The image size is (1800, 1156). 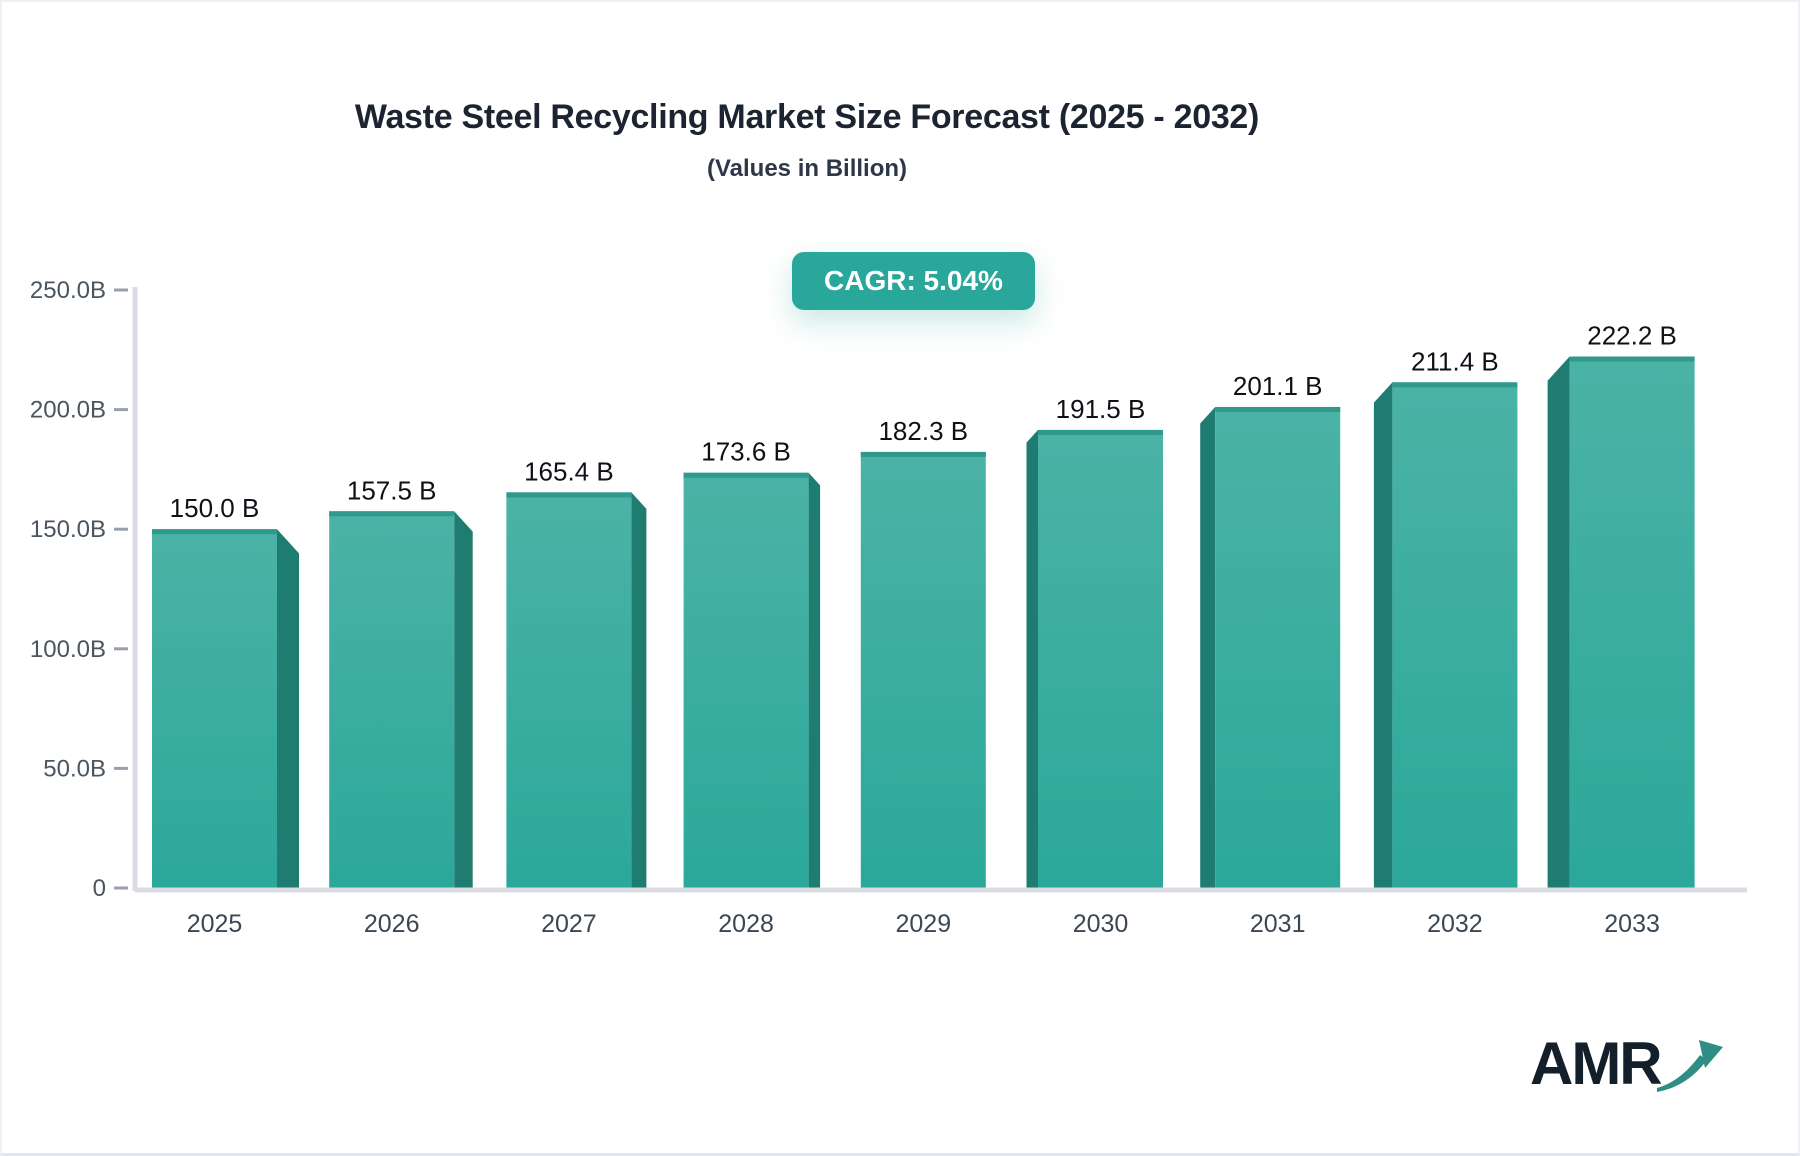 I want to click on x-axis-label: 2032, so click(x=1455, y=924).